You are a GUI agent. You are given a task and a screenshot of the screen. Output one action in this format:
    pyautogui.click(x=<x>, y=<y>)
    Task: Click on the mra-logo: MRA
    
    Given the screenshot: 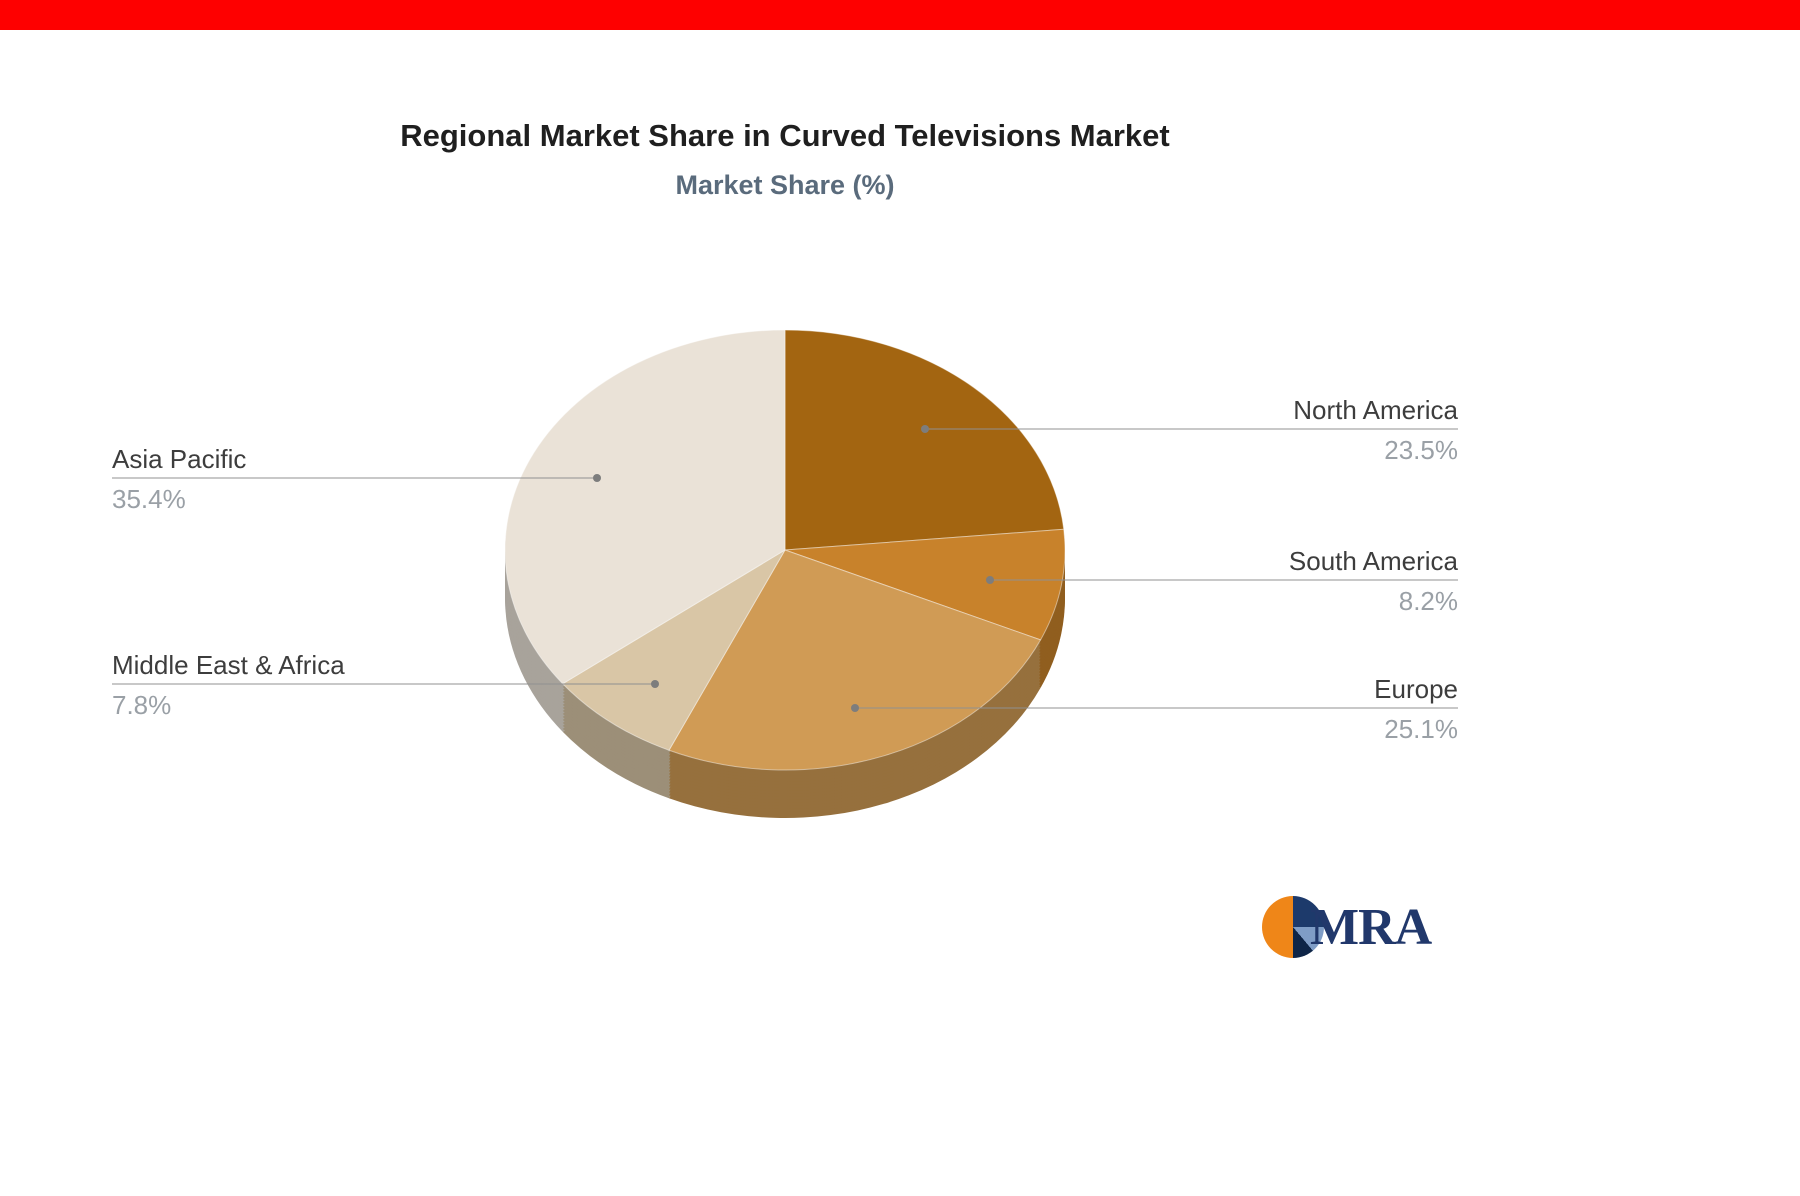 What is the action you would take?
    pyautogui.click(x=1347, y=927)
    